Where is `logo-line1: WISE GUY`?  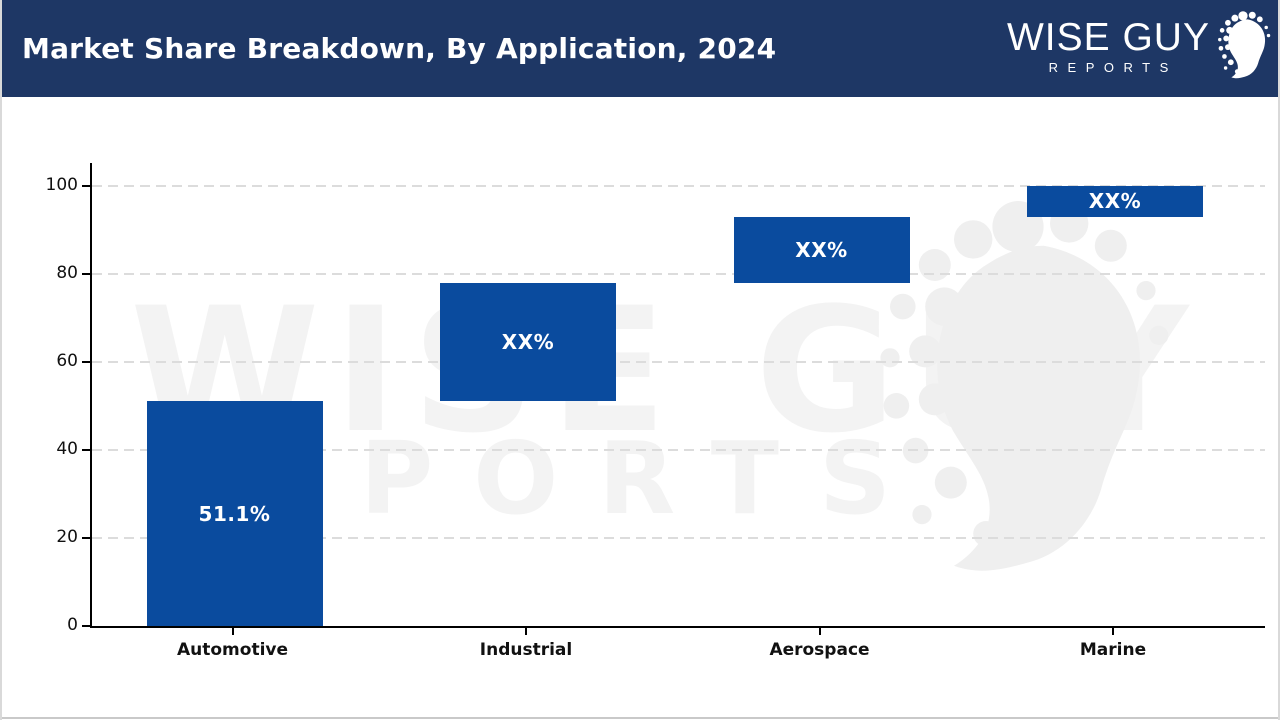
logo-line1: WISE GUY is located at coordinates (1108, 37).